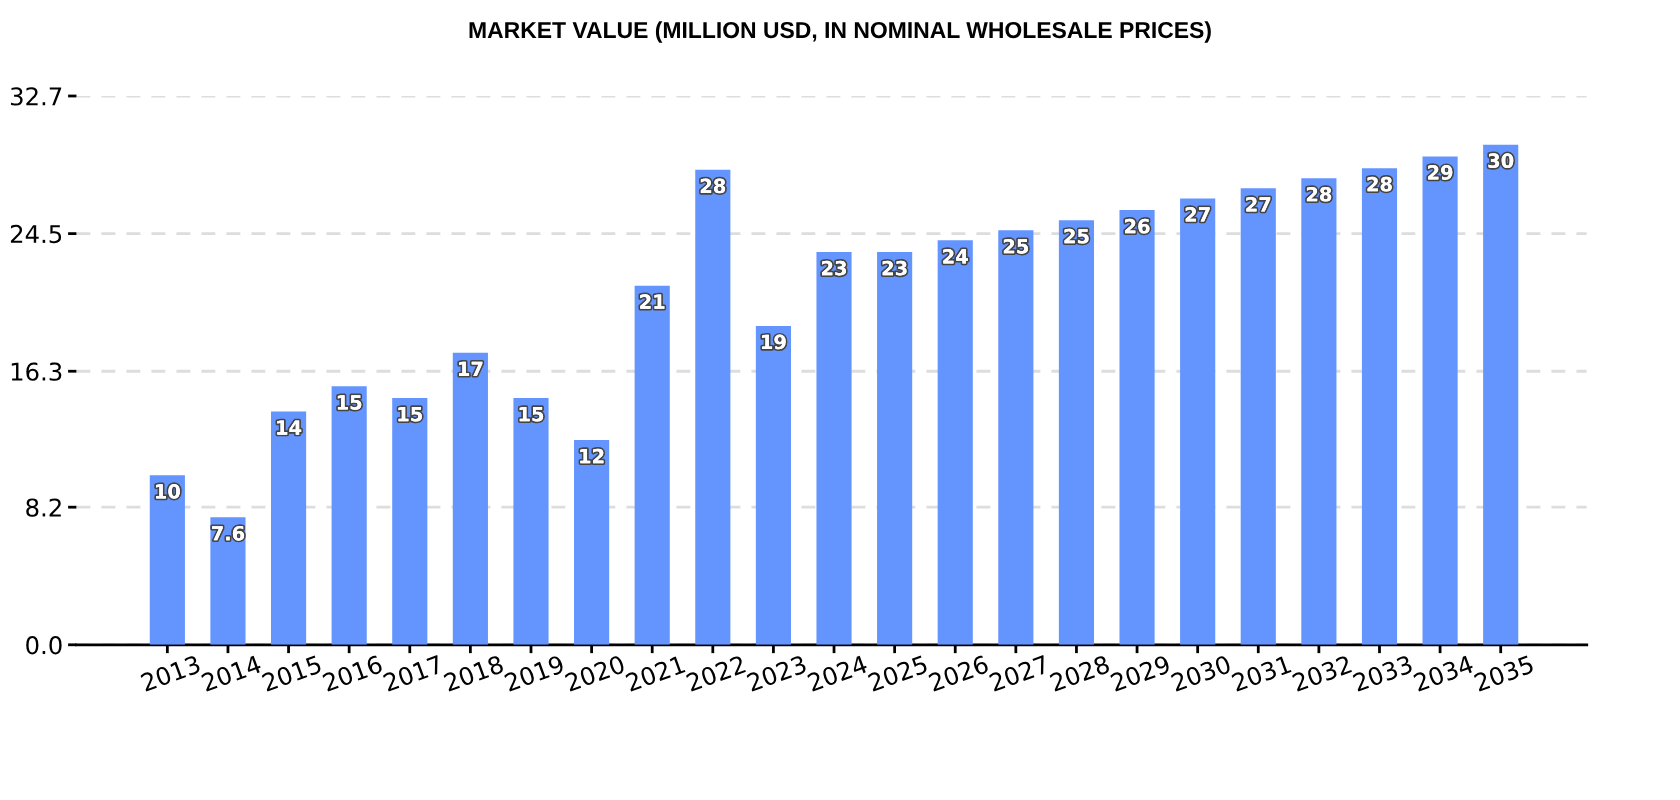 The width and height of the screenshot is (1680, 800). What do you see at coordinates (1440, 172) in the screenshot?
I see `data-label: 29` at bounding box center [1440, 172].